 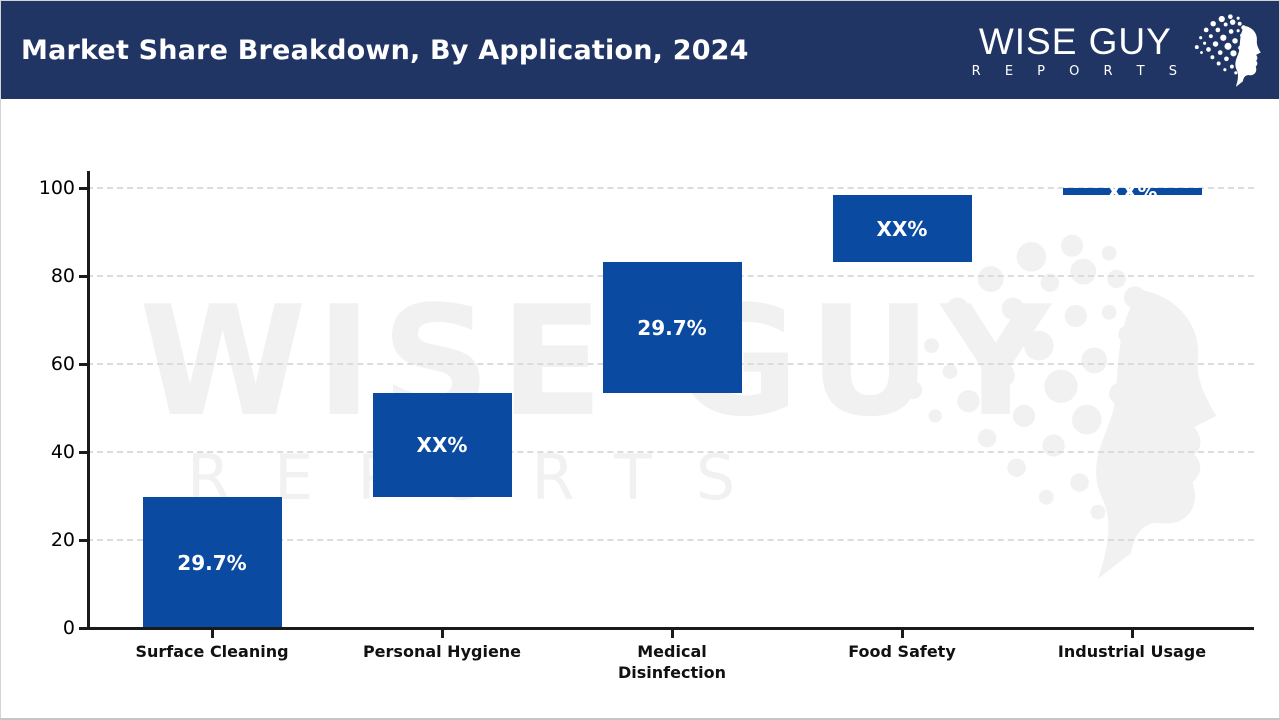 What do you see at coordinates (442, 651) in the screenshot?
I see `category-label: Personal Hygiene` at bounding box center [442, 651].